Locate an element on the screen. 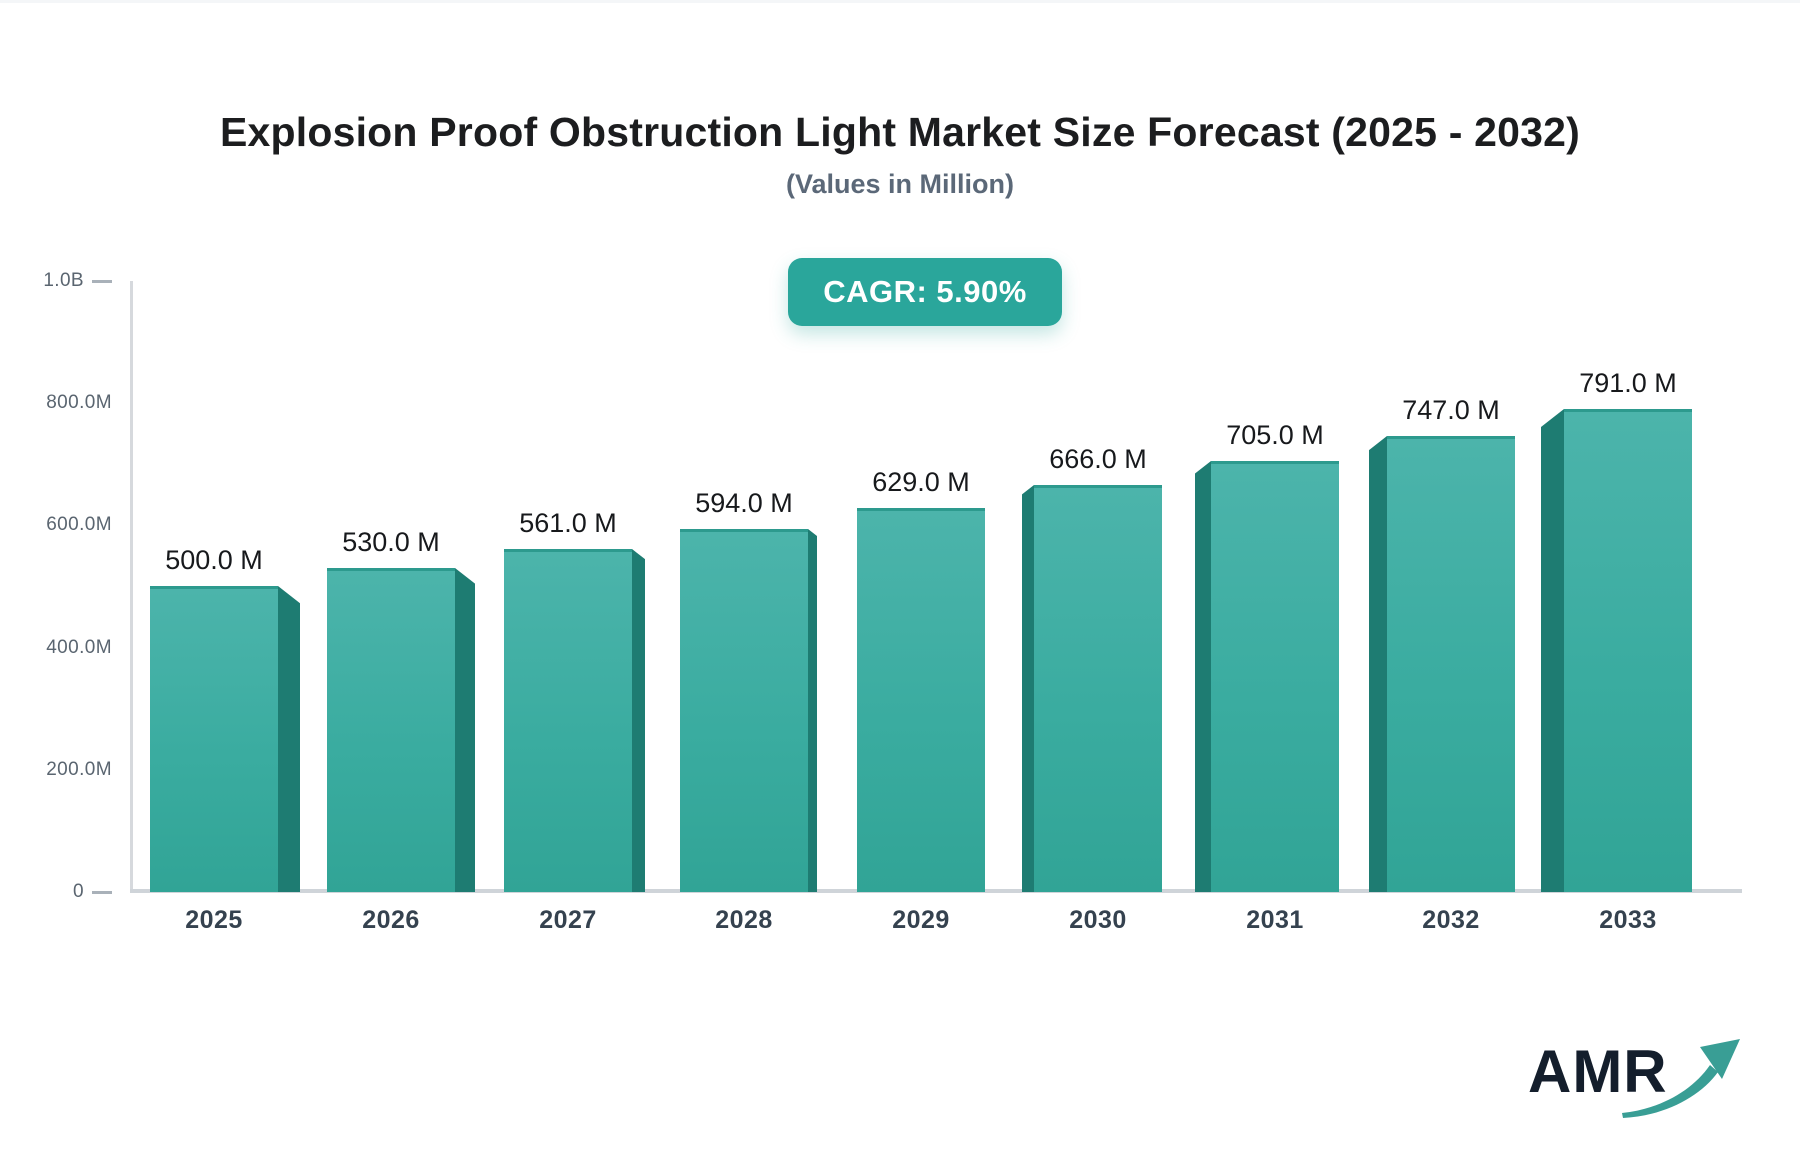 This screenshot has height=1156, width=1800. y-tick-label: 400.0M is located at coordinates (79, 647).